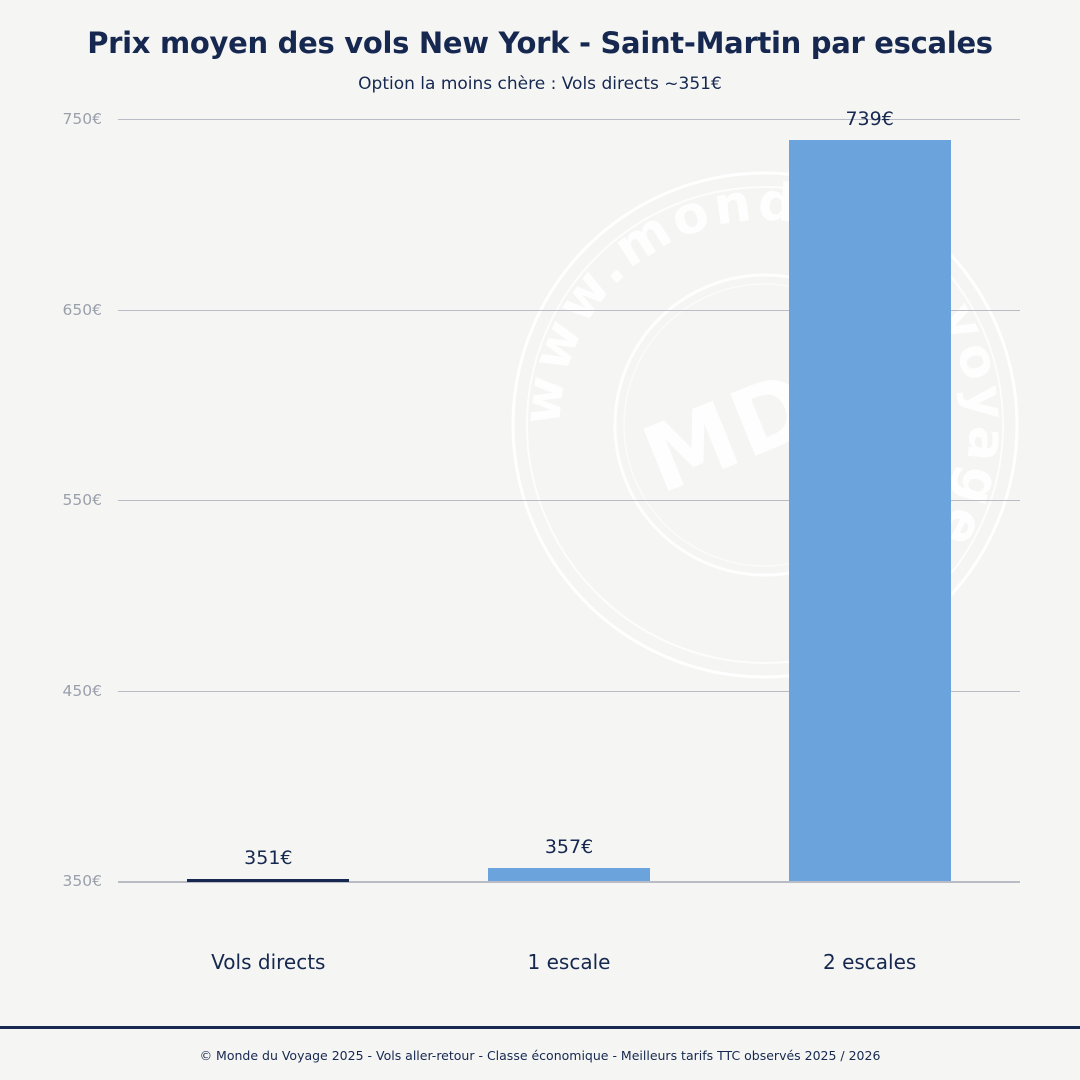 This screenshot has width=1080, height=1080. What do you see at coordinates (540, 1027) in the screenshot?
I see `footer-divider` at bounding box center [540, 1027].